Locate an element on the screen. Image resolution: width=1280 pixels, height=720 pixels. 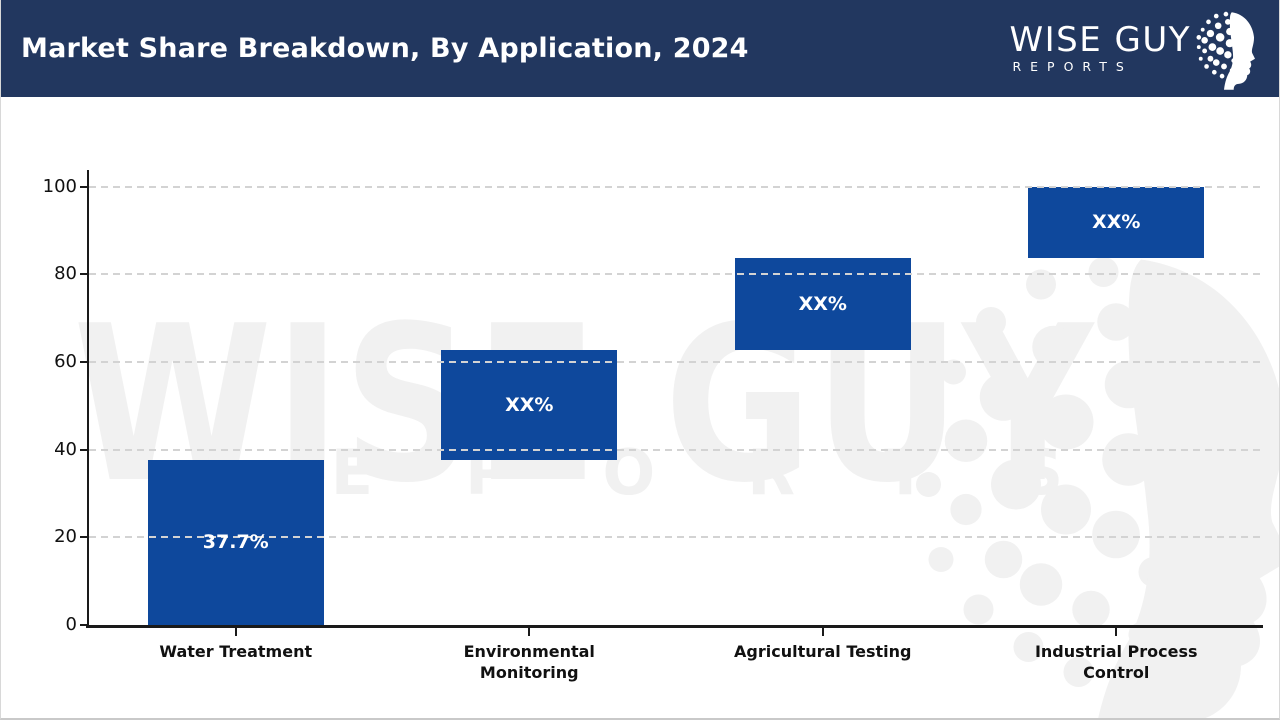
y-tick-label: 80 is located at coordinates (65, 274).